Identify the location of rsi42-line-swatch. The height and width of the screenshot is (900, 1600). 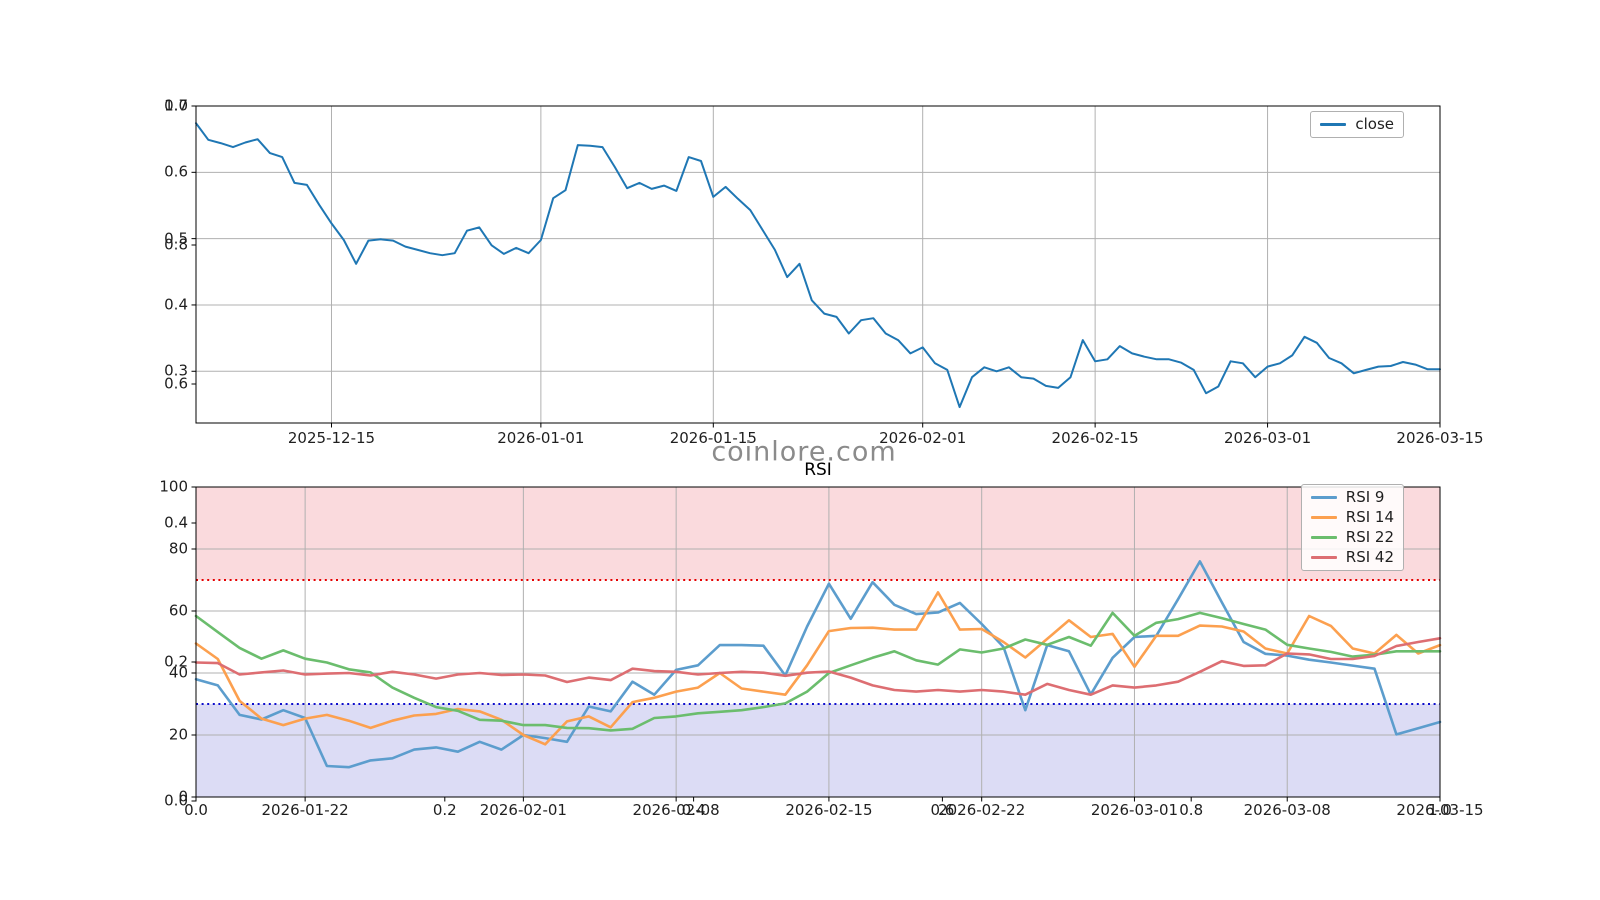
(1323, 557).